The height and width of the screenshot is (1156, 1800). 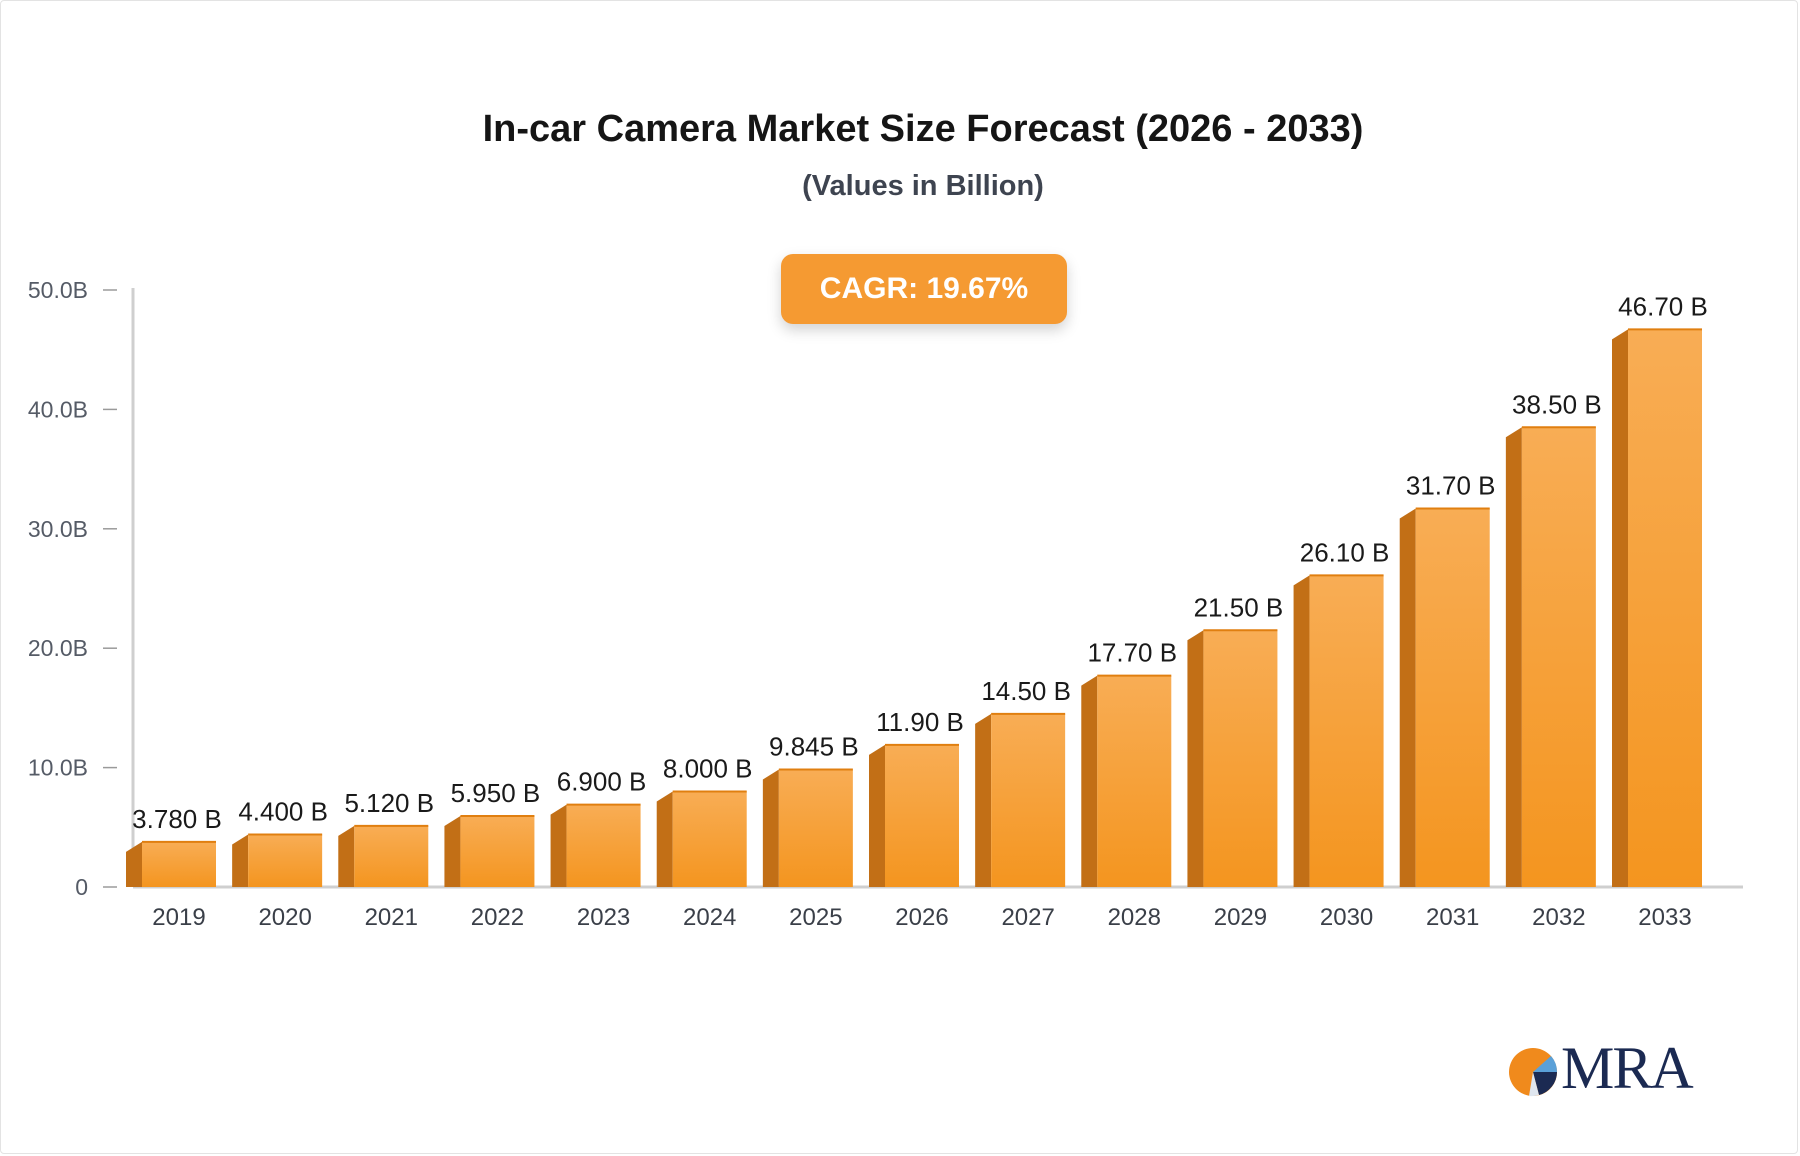 What do you see at coordinates (924, 289) in the screenshot?
I see `cagr-badge: CAGR: 19.67%` at bounding box center [924, 289].